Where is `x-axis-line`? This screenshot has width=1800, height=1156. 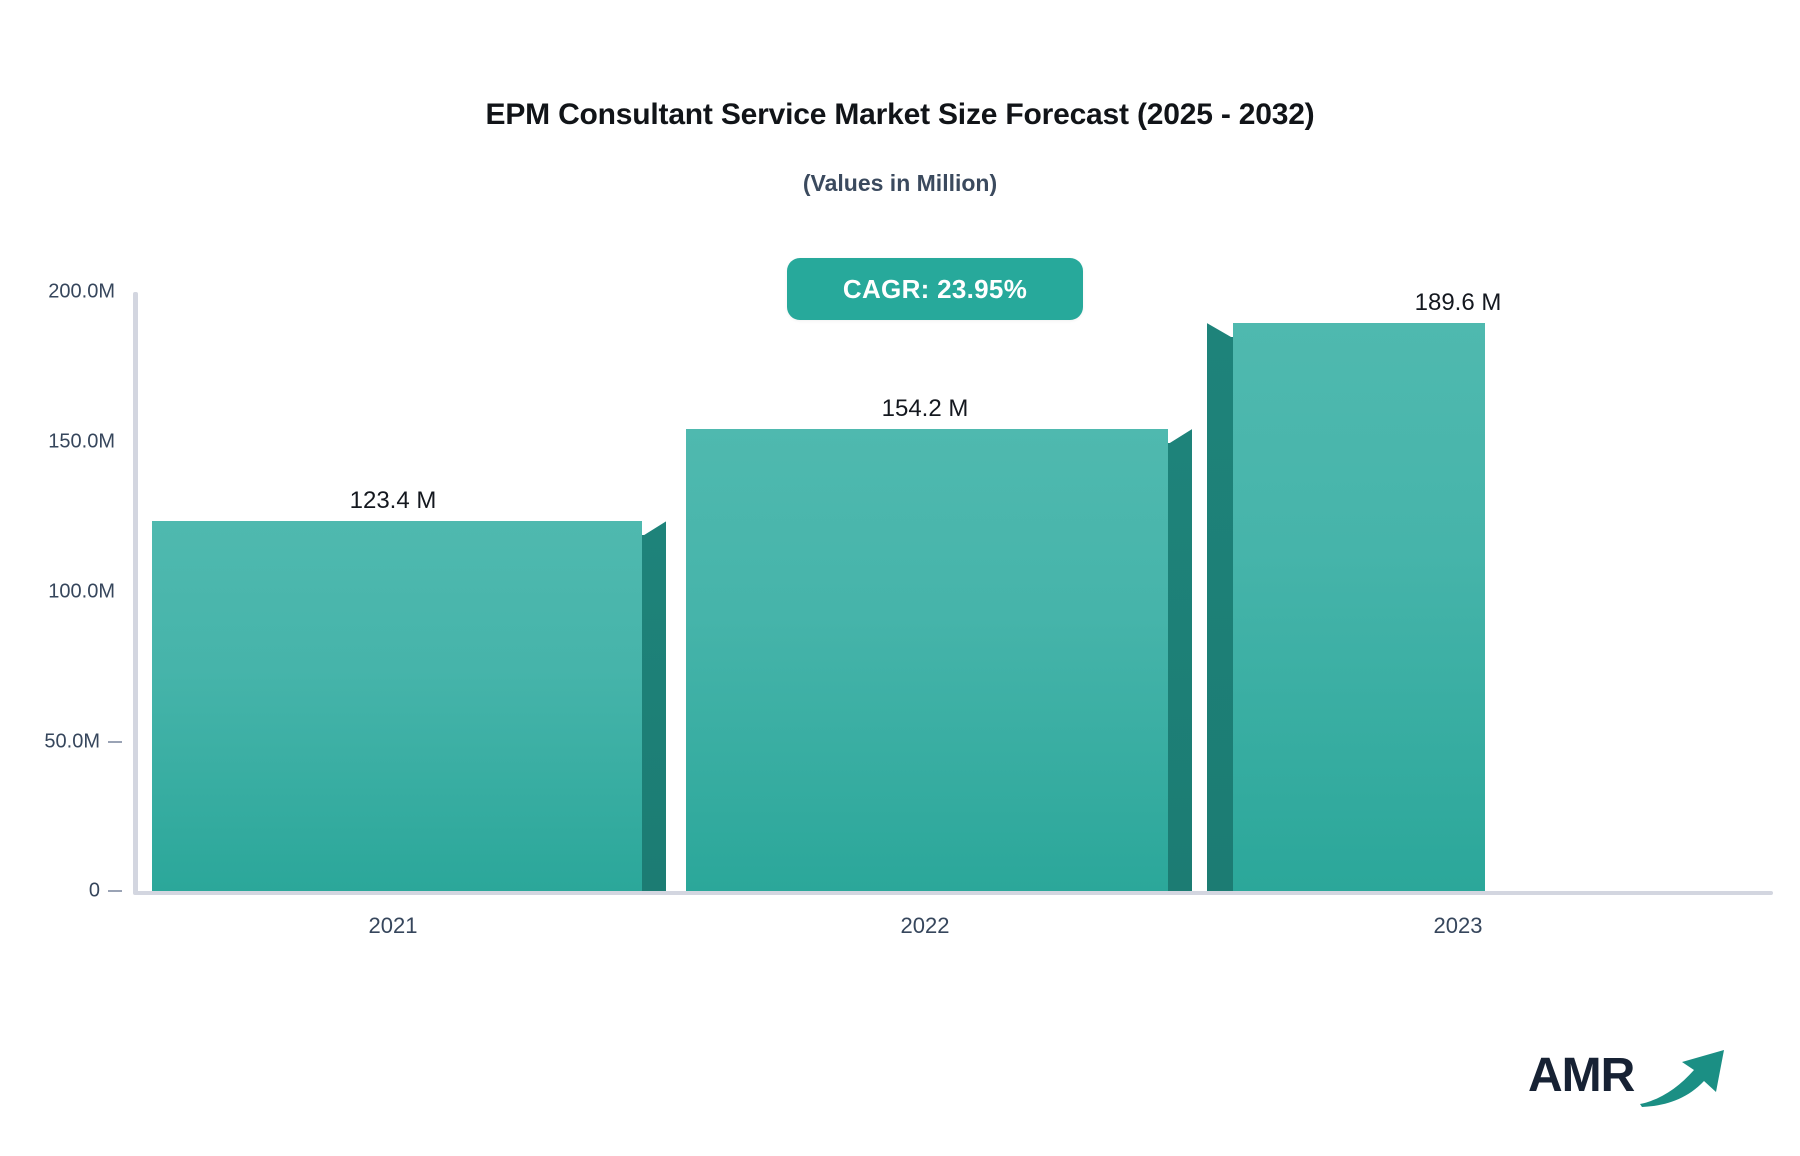 x-axis-line is located at coordinates (953, 893).